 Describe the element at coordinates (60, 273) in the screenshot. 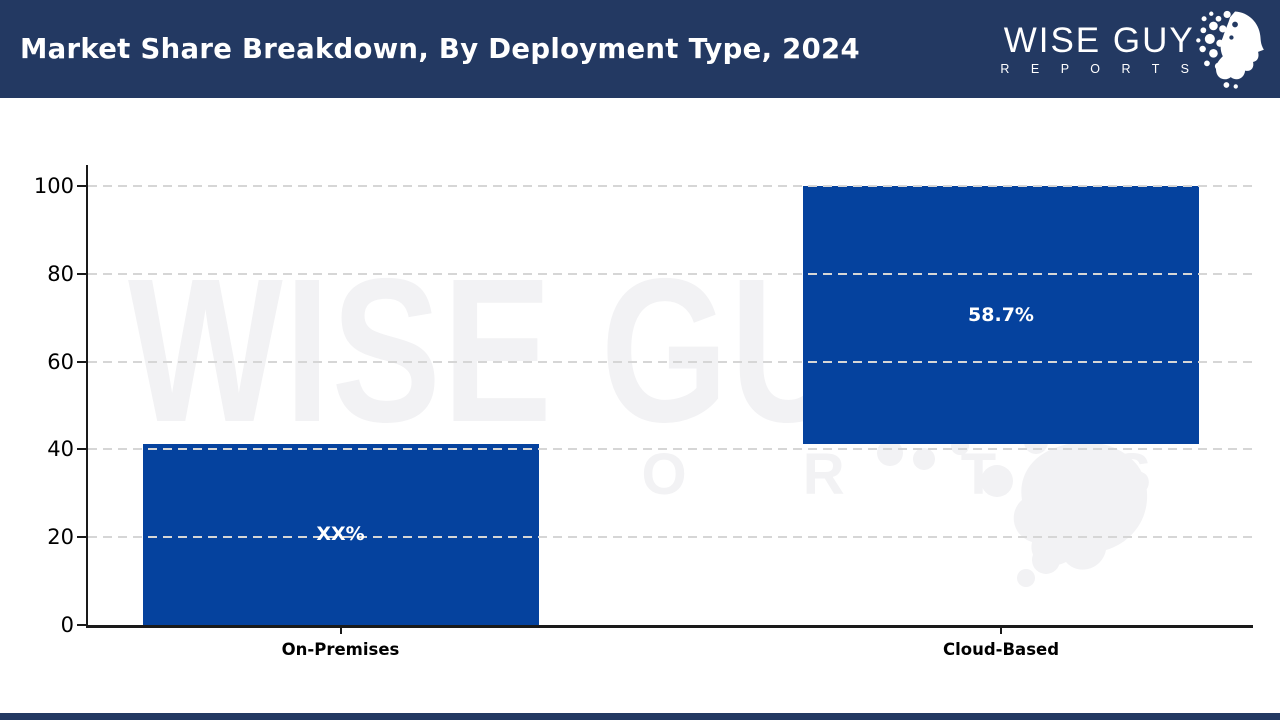

I see `y-tick-label-80: 80` at that location.